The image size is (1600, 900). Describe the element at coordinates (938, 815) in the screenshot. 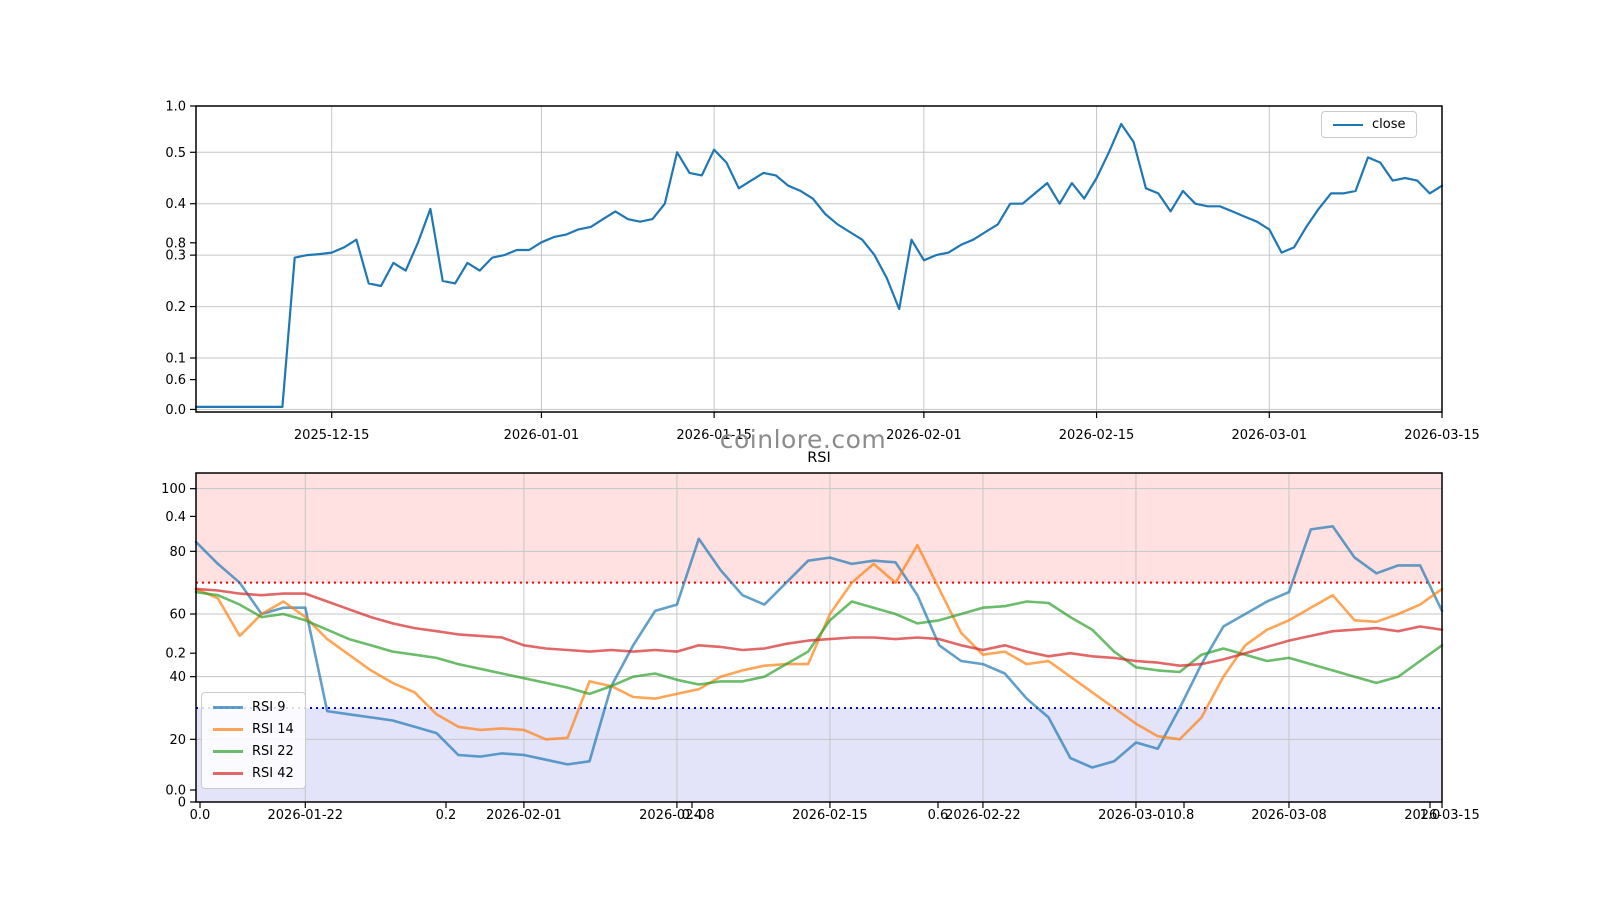

I see `overlay-x-tick-label: 0.6` at that location.